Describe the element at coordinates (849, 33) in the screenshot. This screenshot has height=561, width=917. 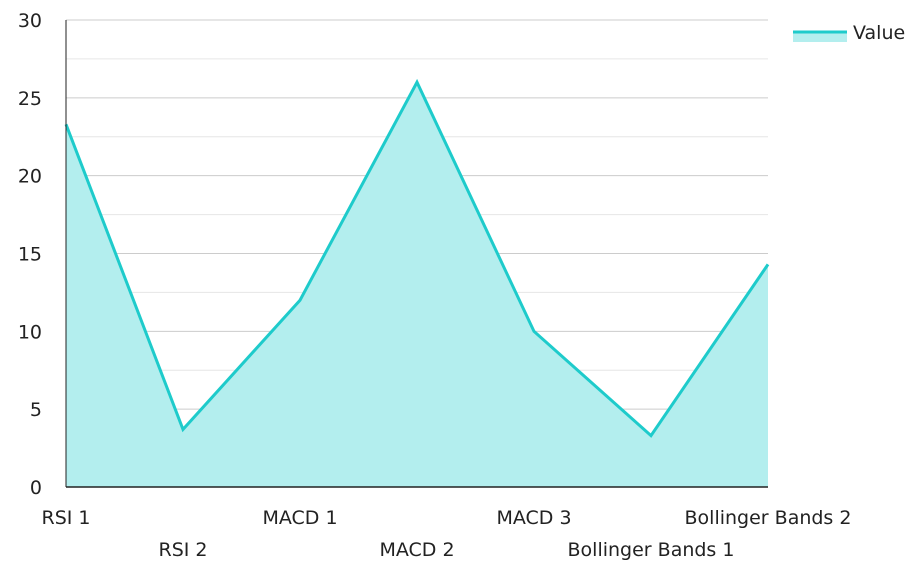
I see `legend: Value` at that location.